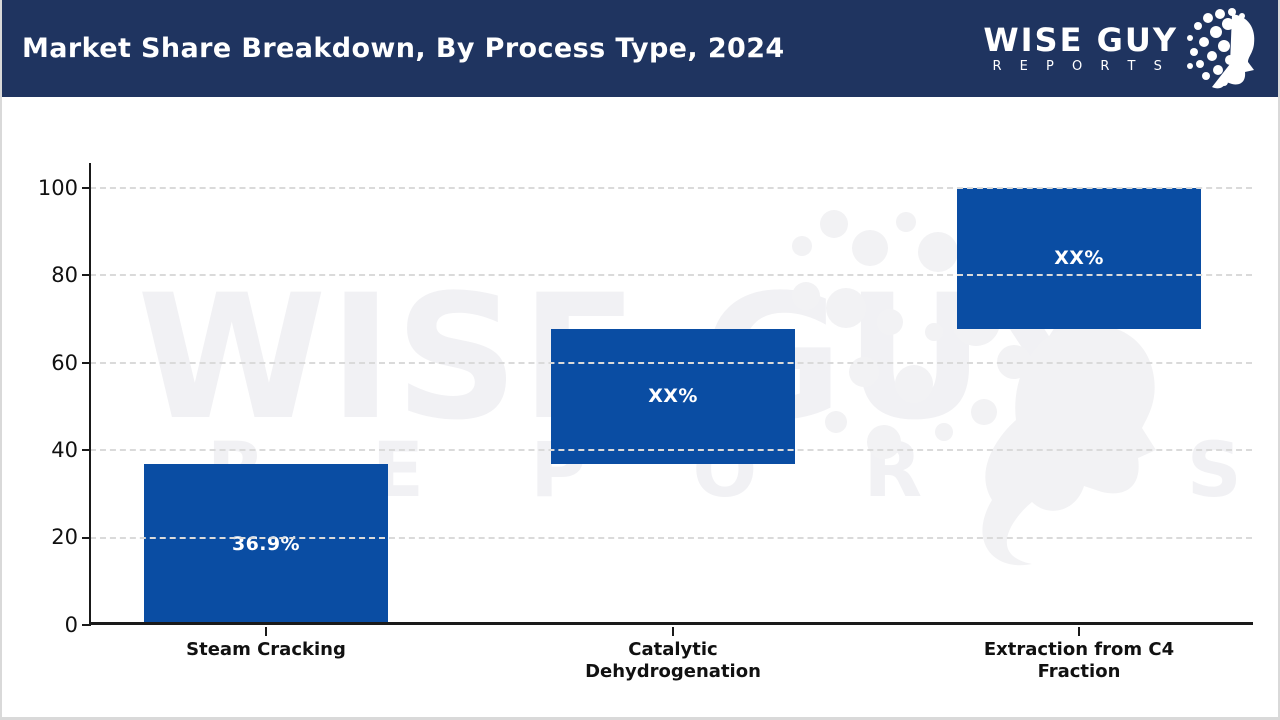 The width and height of the screenshot is (1280, 720). I want to click on bar-value-label: 36.9%, so click(266, 544).